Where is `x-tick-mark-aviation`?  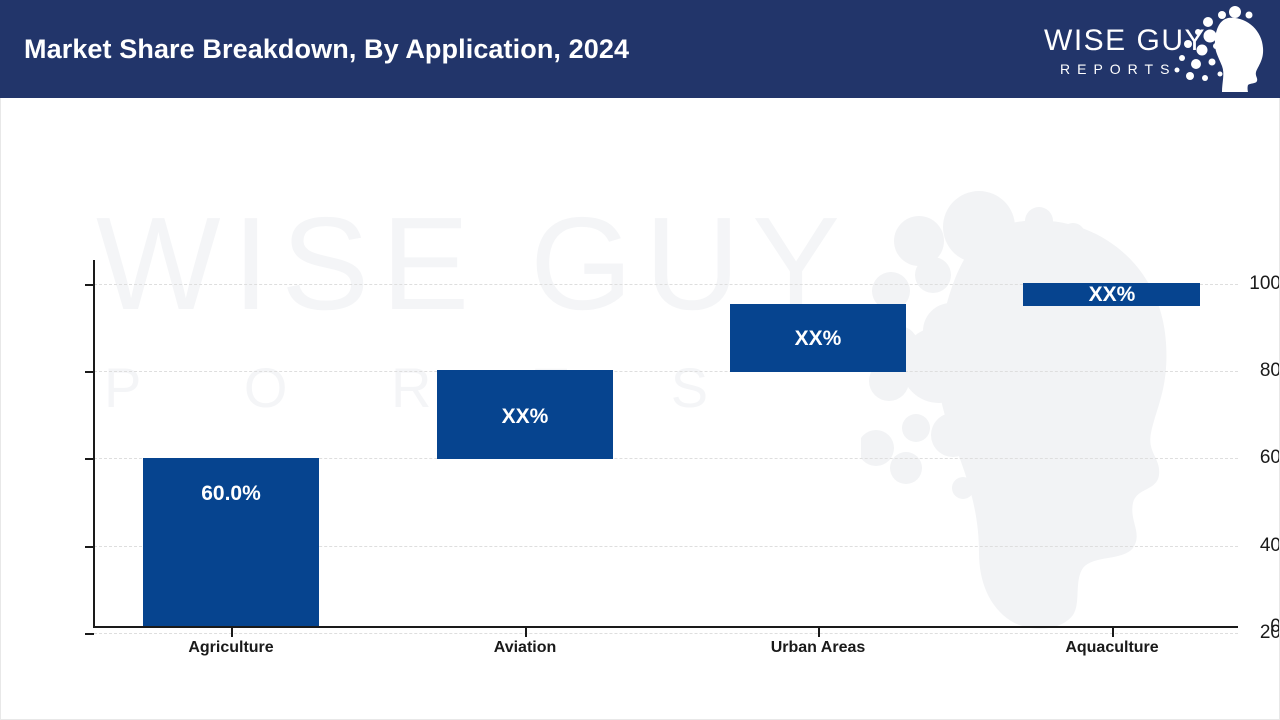 x-tick-mark-aviation is located at coordinates (526, 632).